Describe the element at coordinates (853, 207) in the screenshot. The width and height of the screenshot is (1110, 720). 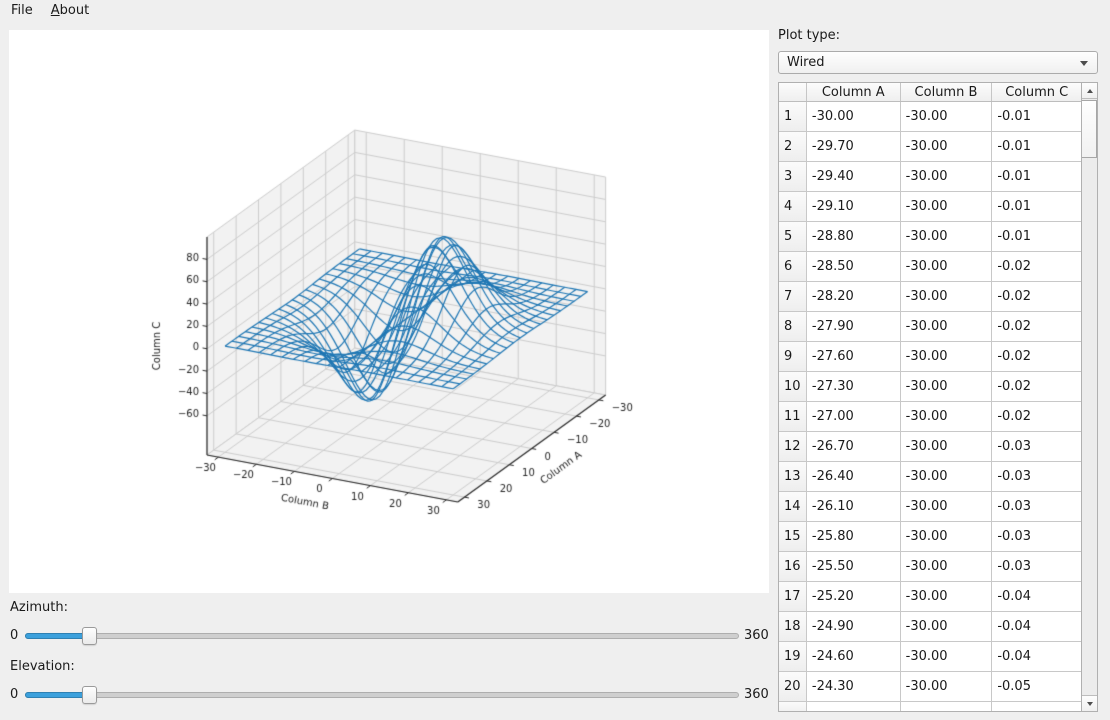
I see `table-cell: -29.10` at that location.